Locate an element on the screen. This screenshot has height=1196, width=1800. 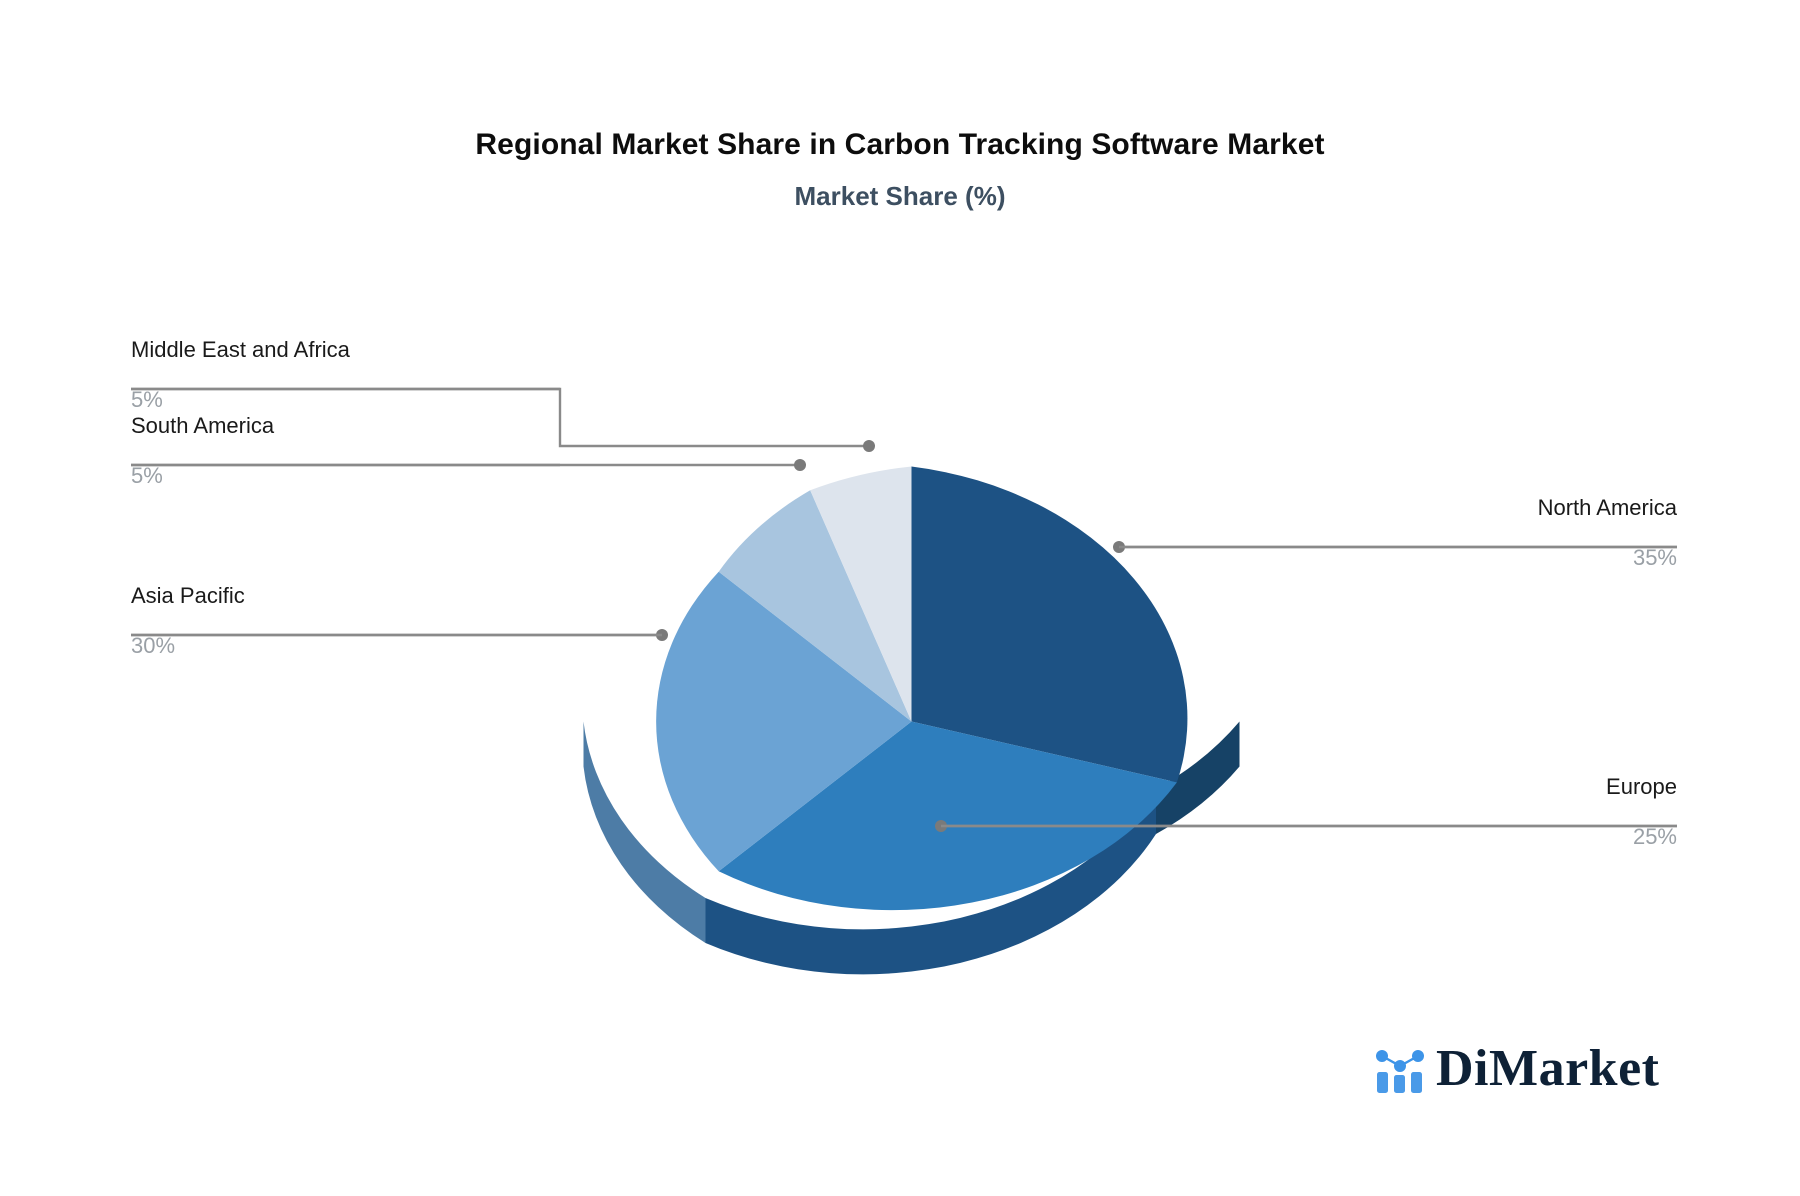
pie-slice-europe is located at coordinates (947, 816).